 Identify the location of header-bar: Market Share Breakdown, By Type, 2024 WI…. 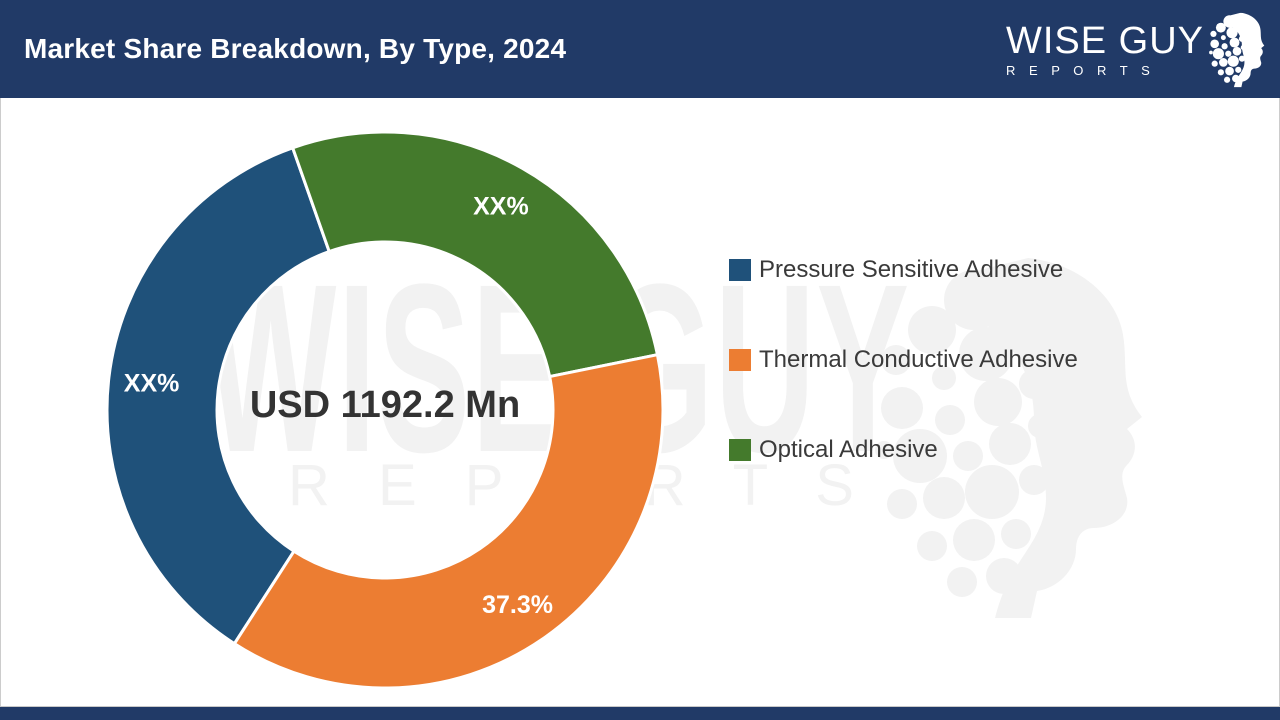
(640, 49).